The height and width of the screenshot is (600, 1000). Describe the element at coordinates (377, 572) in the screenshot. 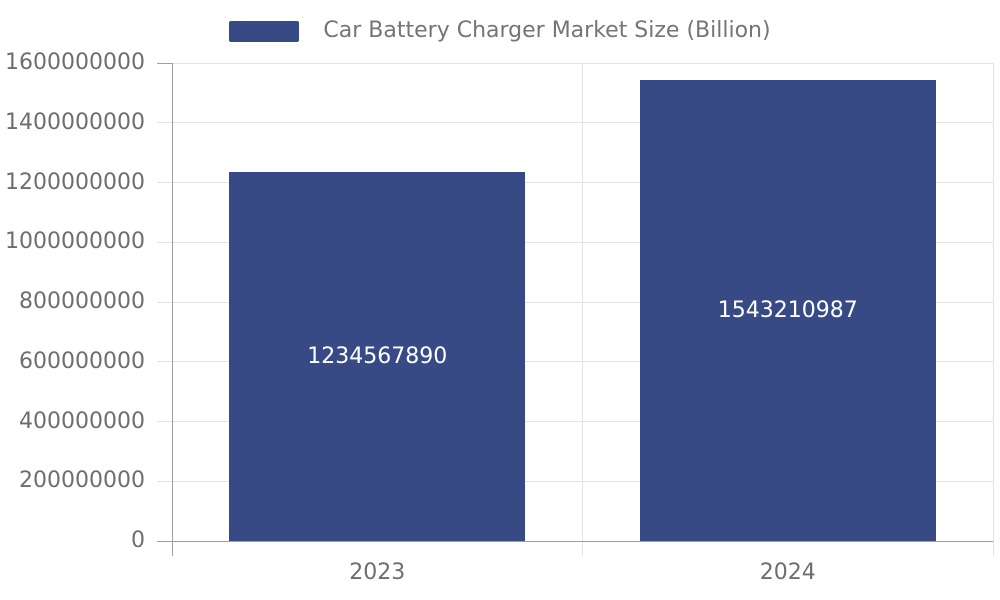

I see `x-axis-tick-label: 2023` at that location.